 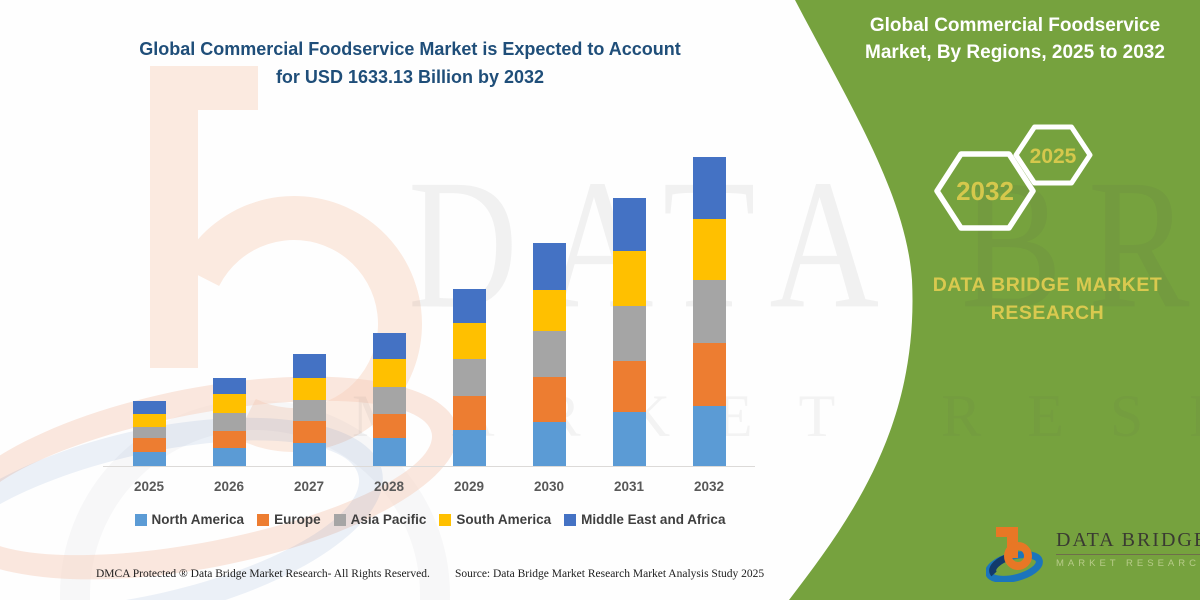 I want to click on legend-label: South America, so click(x=504, y=519).